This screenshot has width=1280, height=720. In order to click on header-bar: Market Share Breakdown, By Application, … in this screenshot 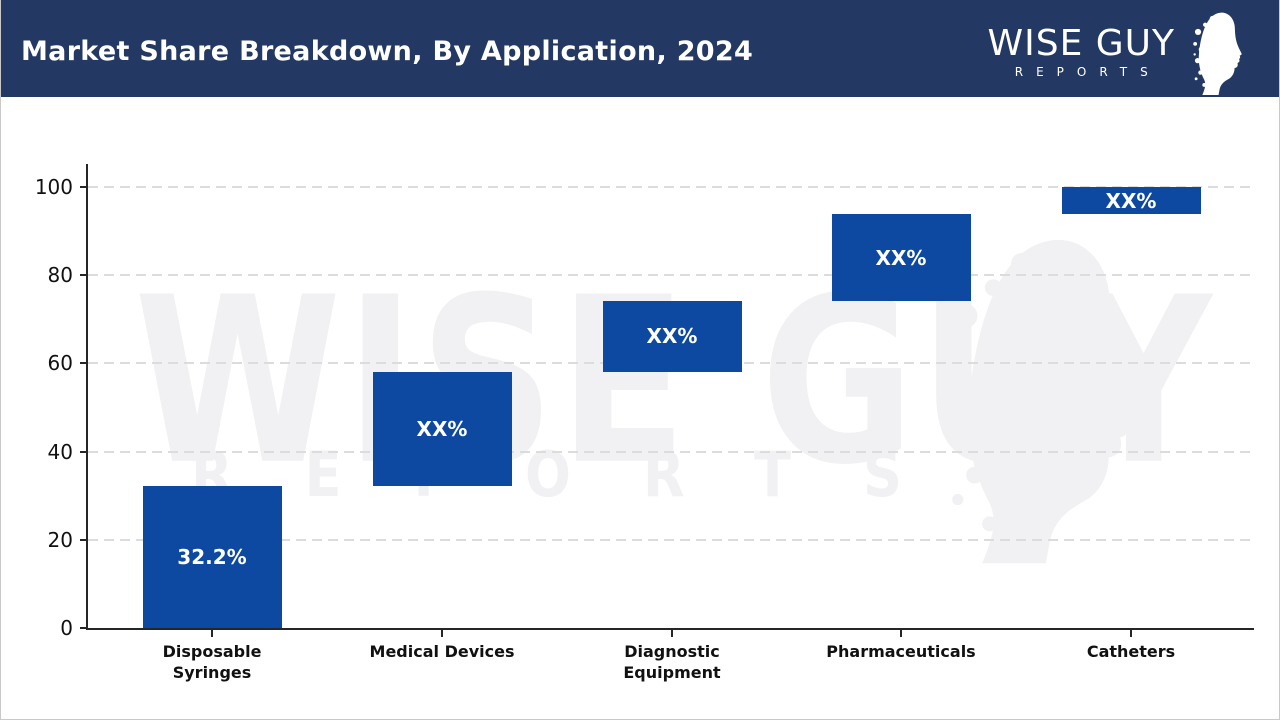, I will do `click(640, 48)`.